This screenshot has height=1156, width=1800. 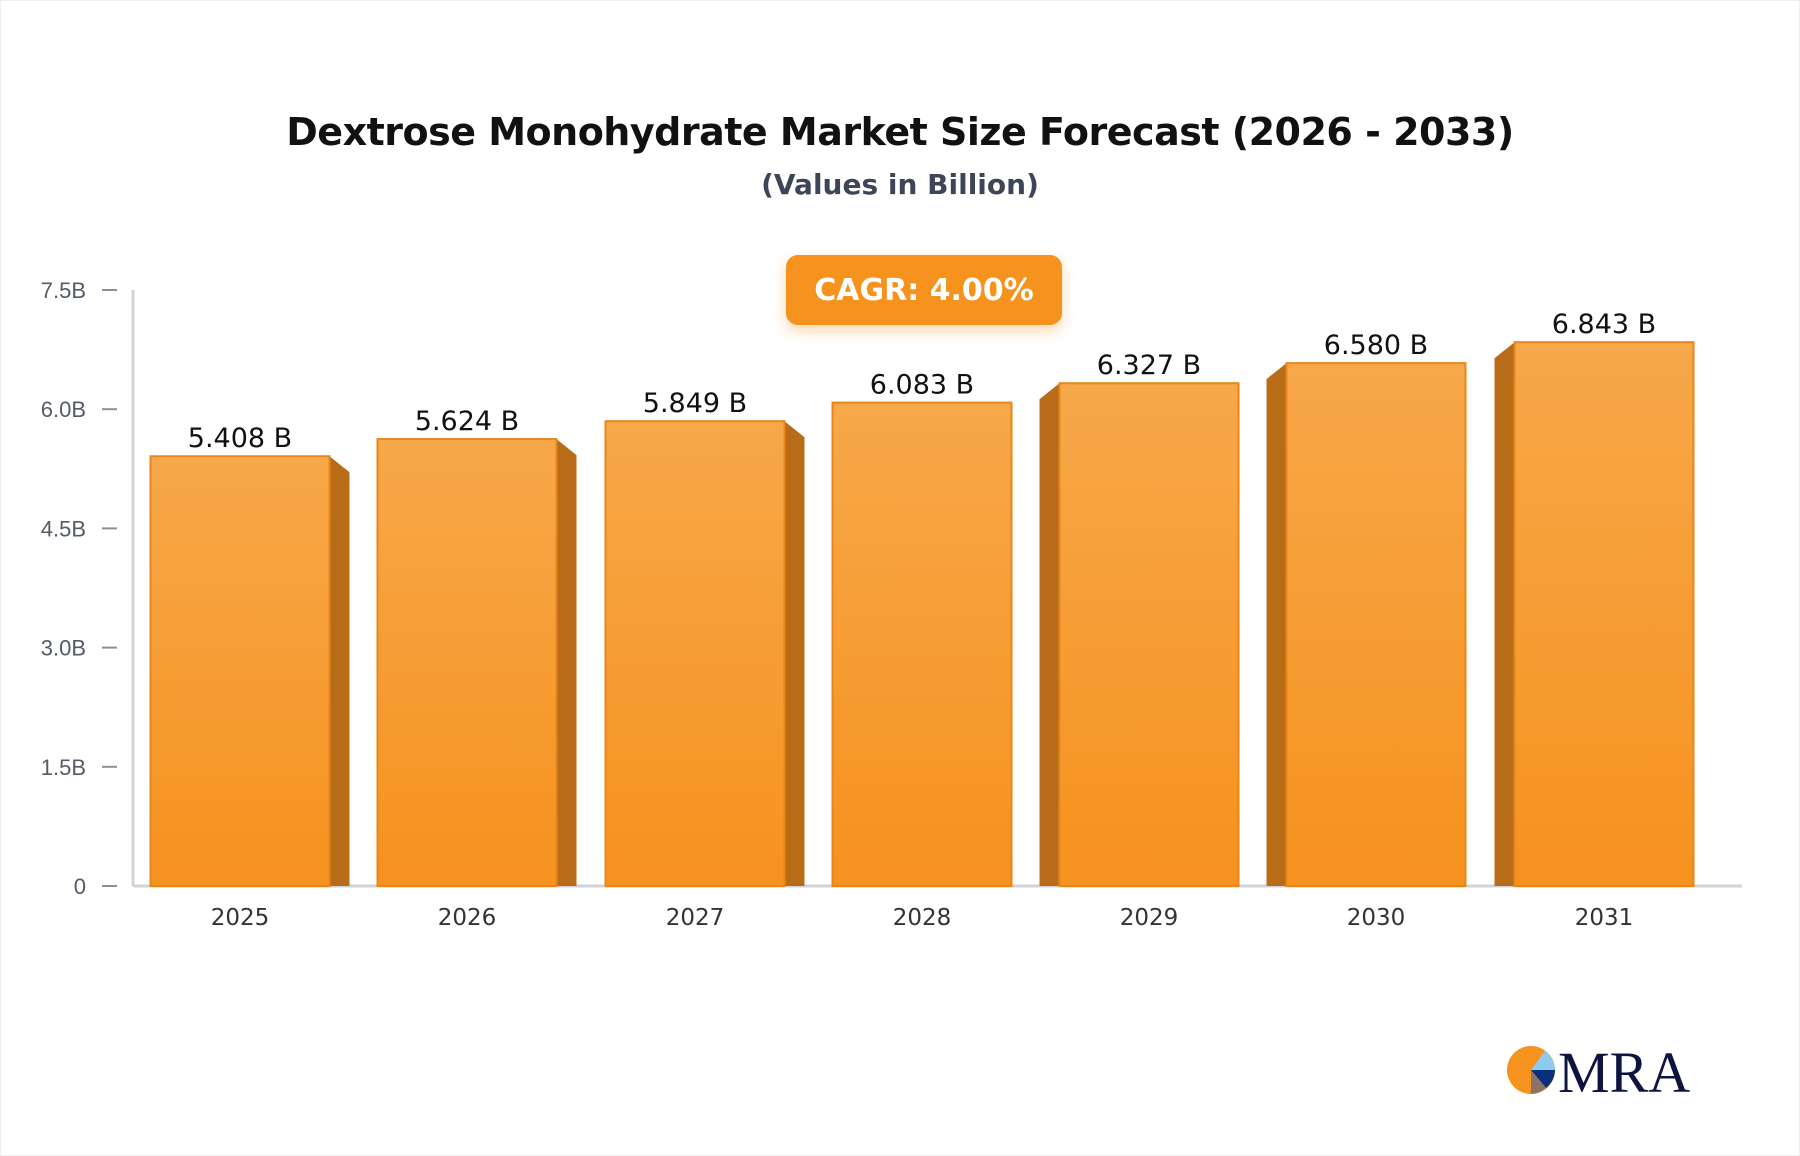 I want to click on data-label: 6.327 B, so click(x=1149, y=365).